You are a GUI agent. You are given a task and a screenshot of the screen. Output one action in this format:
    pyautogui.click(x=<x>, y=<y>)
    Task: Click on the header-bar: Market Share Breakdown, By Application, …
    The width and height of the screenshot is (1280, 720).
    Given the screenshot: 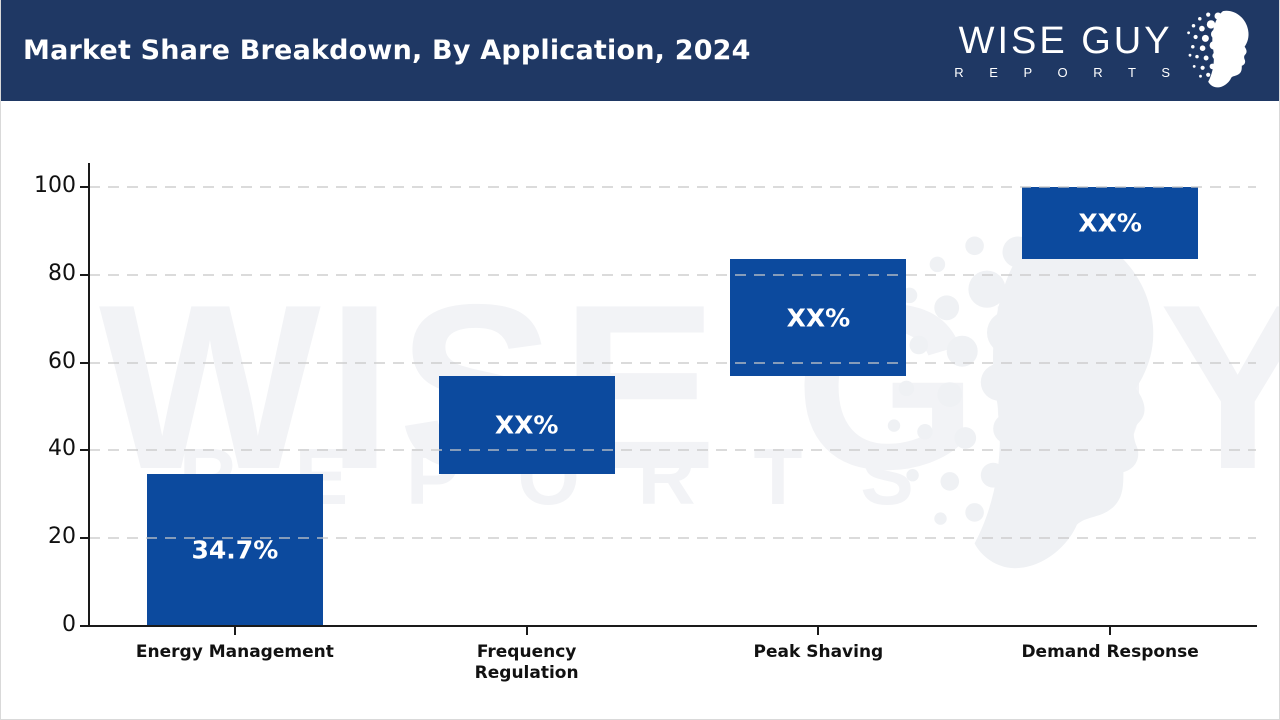 What is the action you would take?
    pyautogui.click(x=640, y=50)
    